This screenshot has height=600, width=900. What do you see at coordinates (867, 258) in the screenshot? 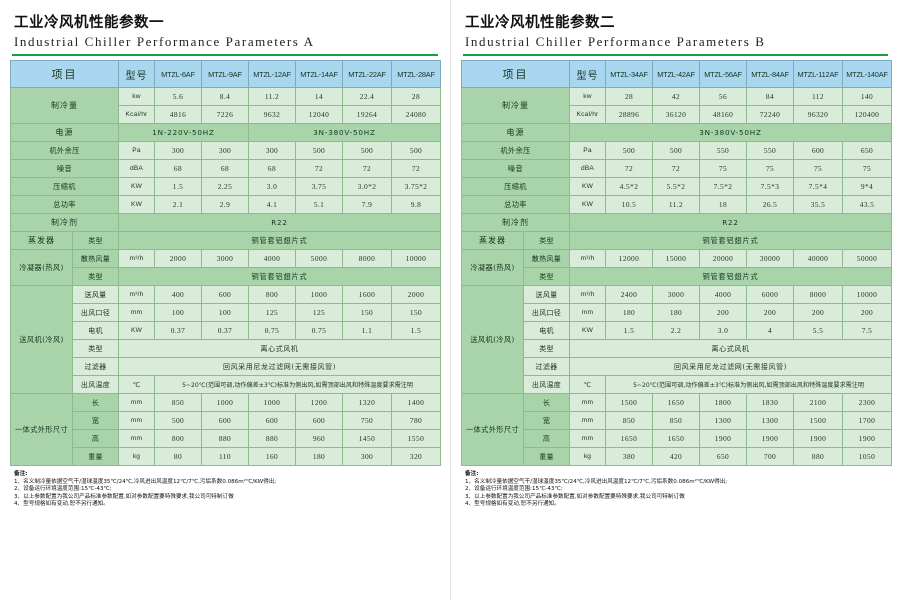
I see `cell-cond-air-5: 50000` at bounding box center [867, 258].